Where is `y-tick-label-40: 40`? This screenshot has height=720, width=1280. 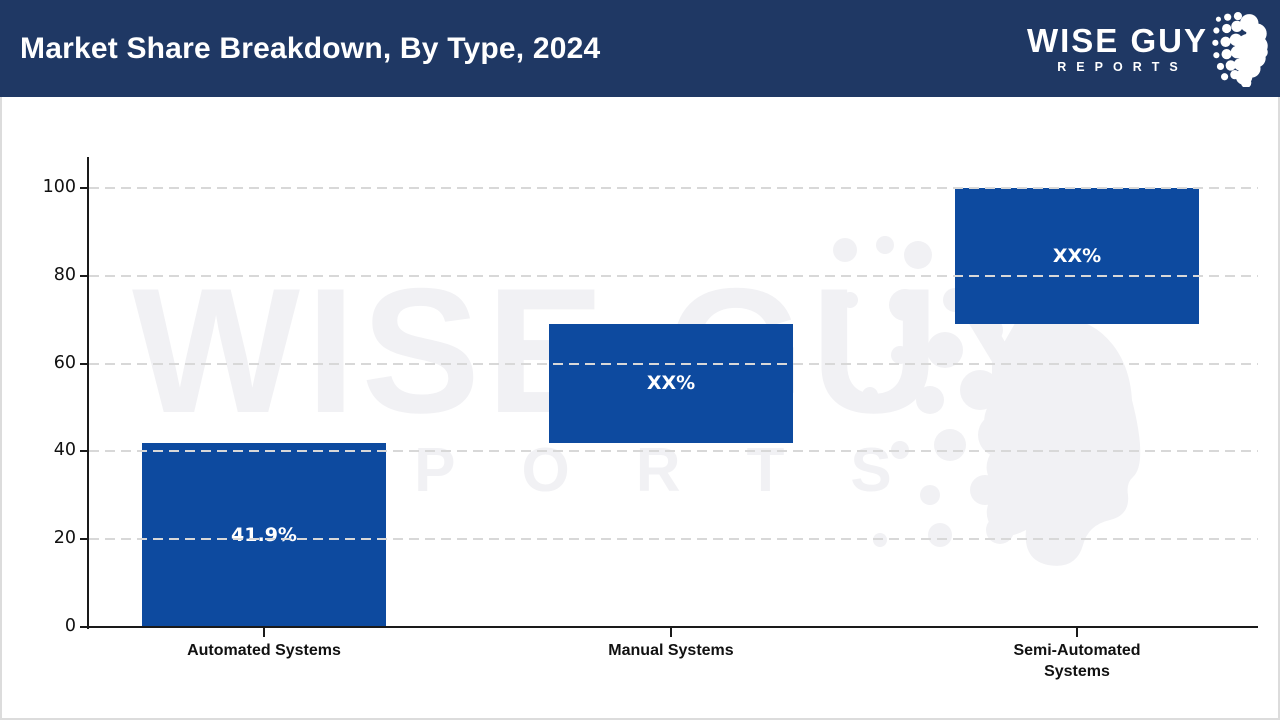
y-tick-label-40: 40 is located at coordinates (64, 450).